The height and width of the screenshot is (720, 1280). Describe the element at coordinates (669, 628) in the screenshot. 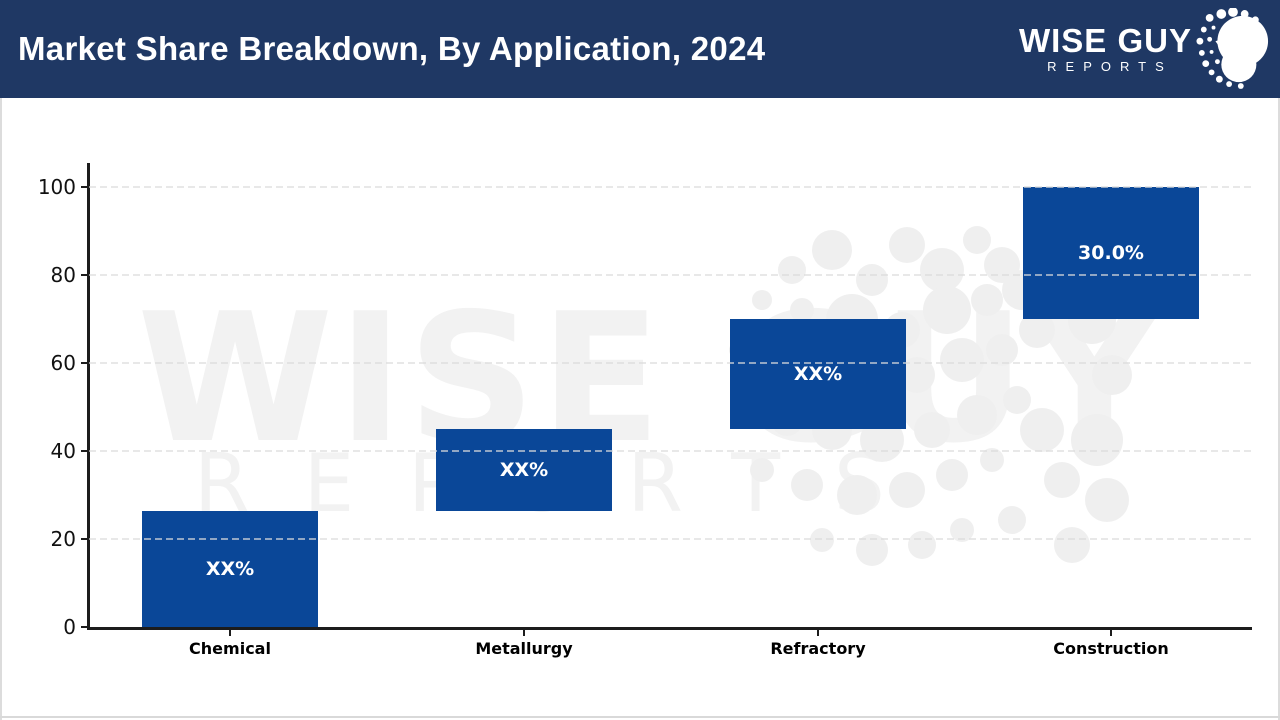

I see `x-axis-spine` at that location.